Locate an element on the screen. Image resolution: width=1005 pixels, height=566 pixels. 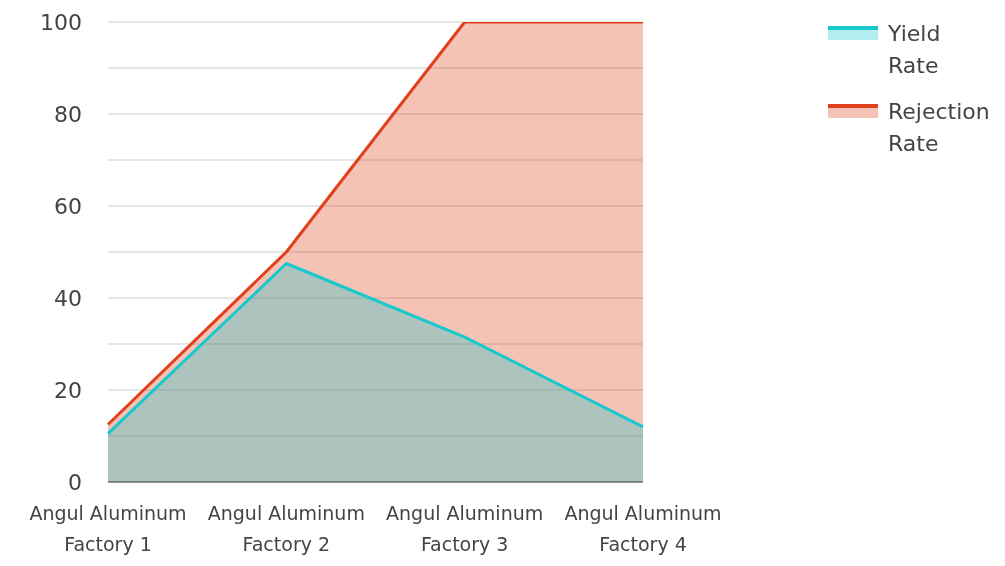
x-tick-label: Angul Aluminum Factory 1 is located at coordinates (108, 528).